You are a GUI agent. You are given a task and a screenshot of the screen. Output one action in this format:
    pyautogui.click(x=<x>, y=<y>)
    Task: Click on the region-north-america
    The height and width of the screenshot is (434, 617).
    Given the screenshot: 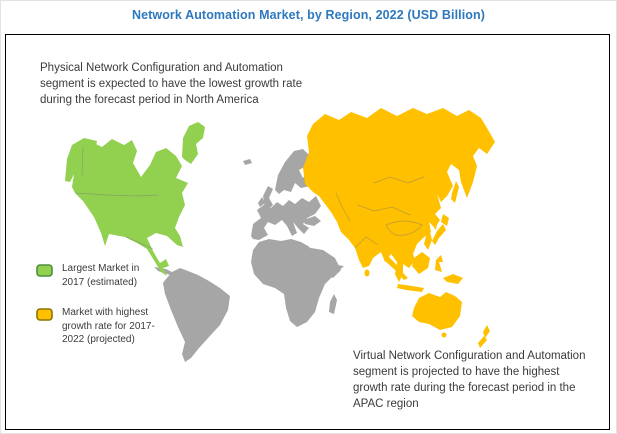 What is the action you would take?
    pyautogui.click(x=135, y=199)
    